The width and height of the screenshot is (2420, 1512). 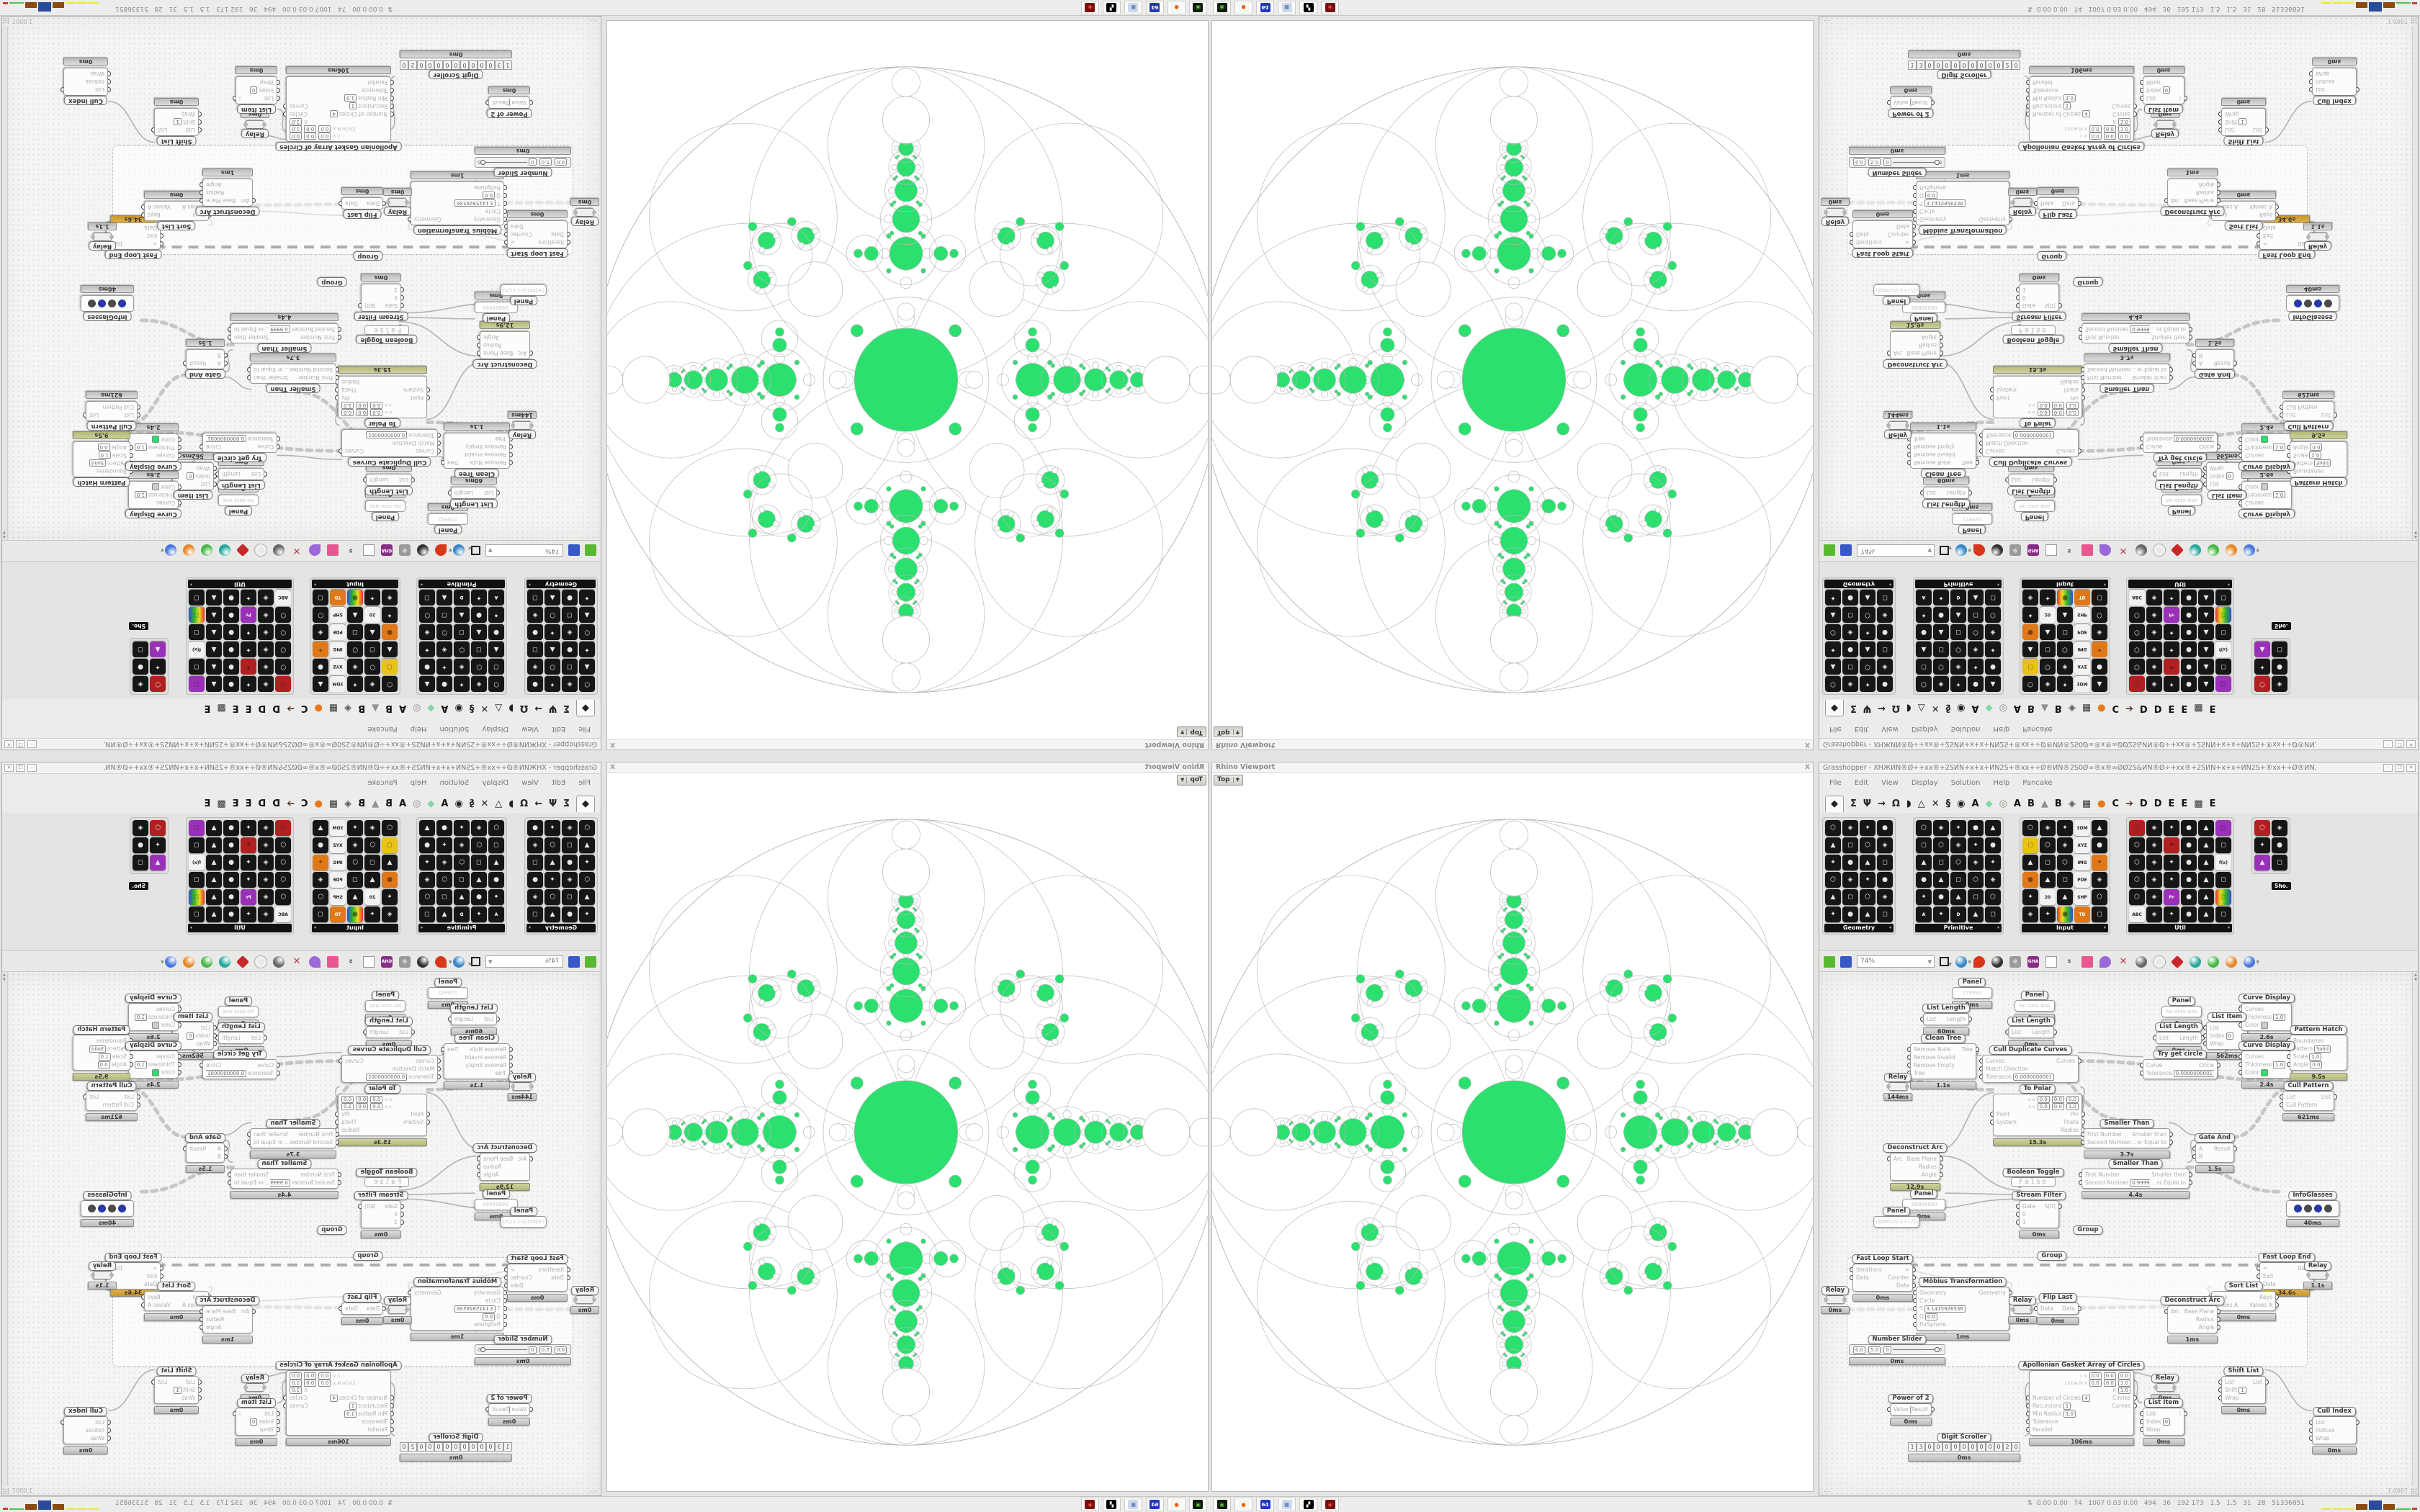 I want to click on value-box: 4, so click(x=334, y=1398).